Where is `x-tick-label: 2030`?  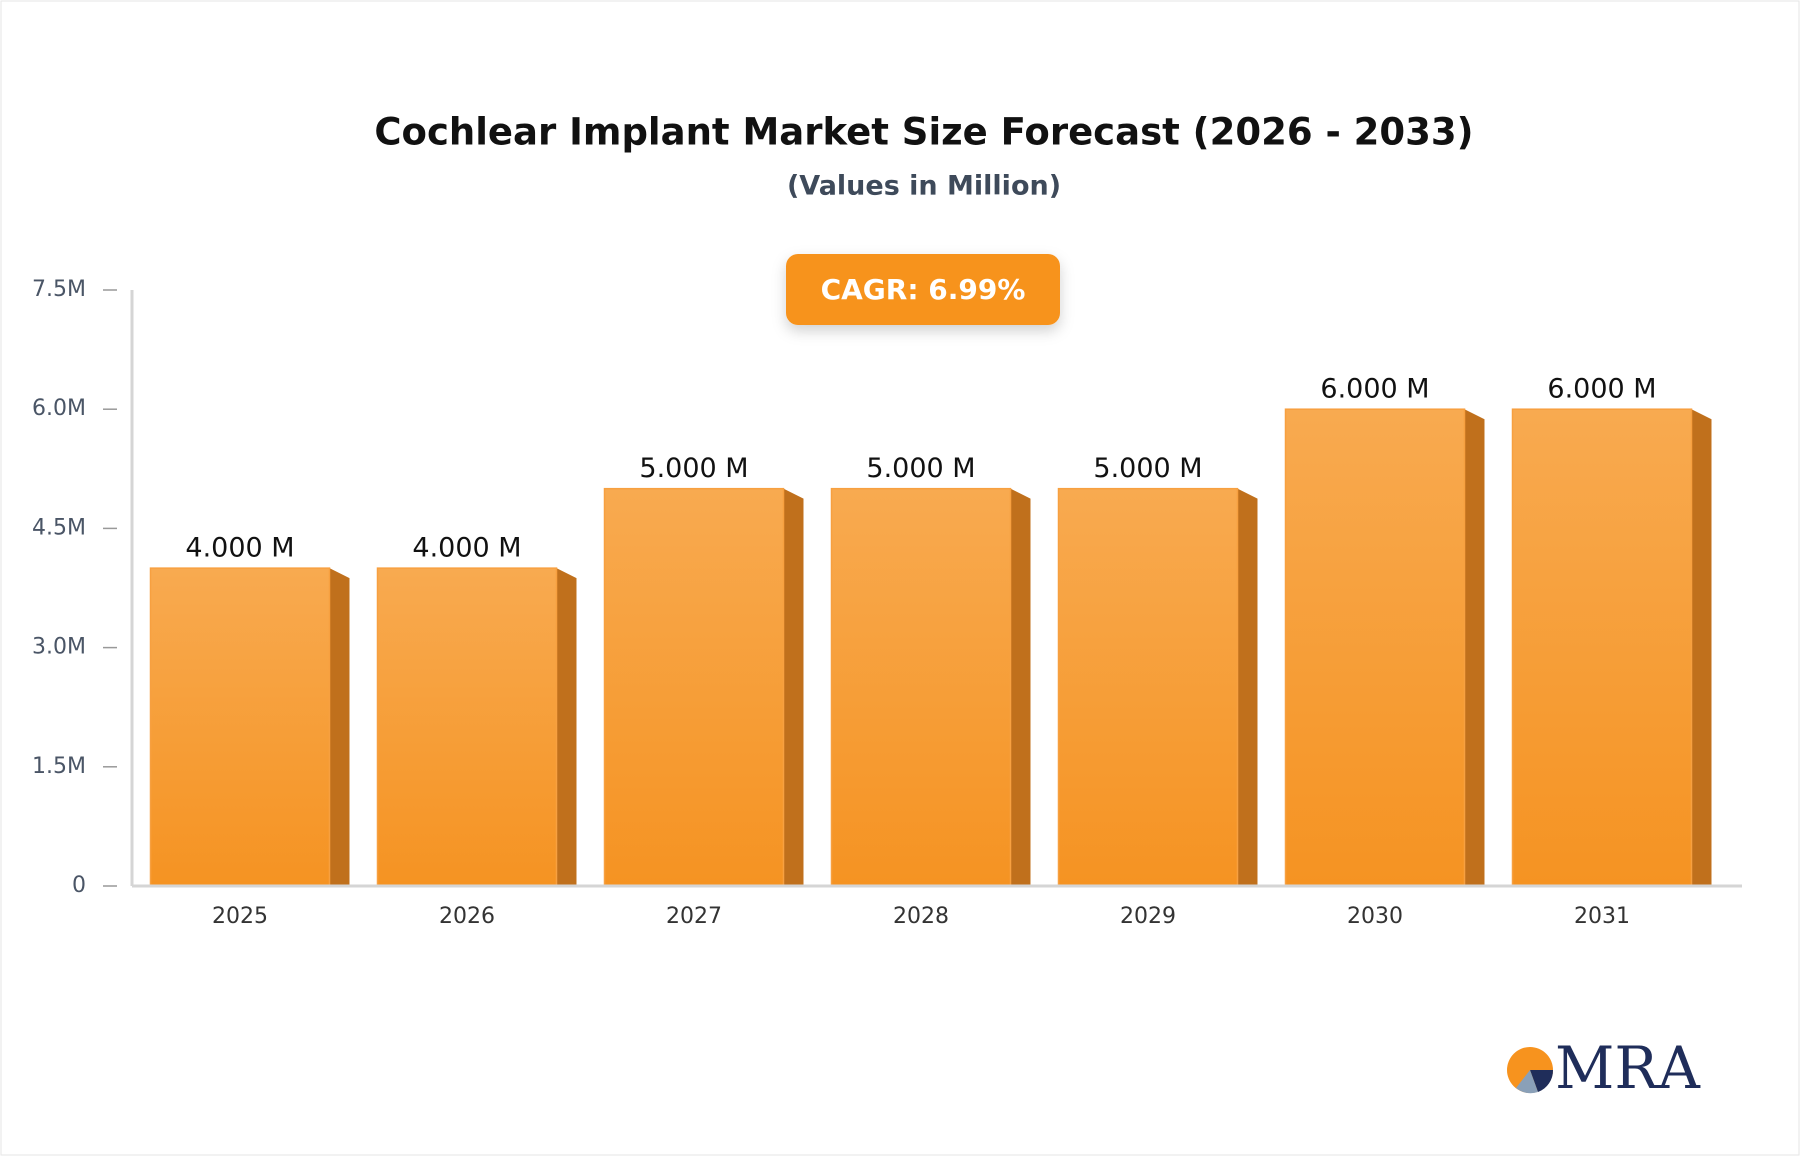 x-tick-label: 2030 is located at coordinates (1375, 916).